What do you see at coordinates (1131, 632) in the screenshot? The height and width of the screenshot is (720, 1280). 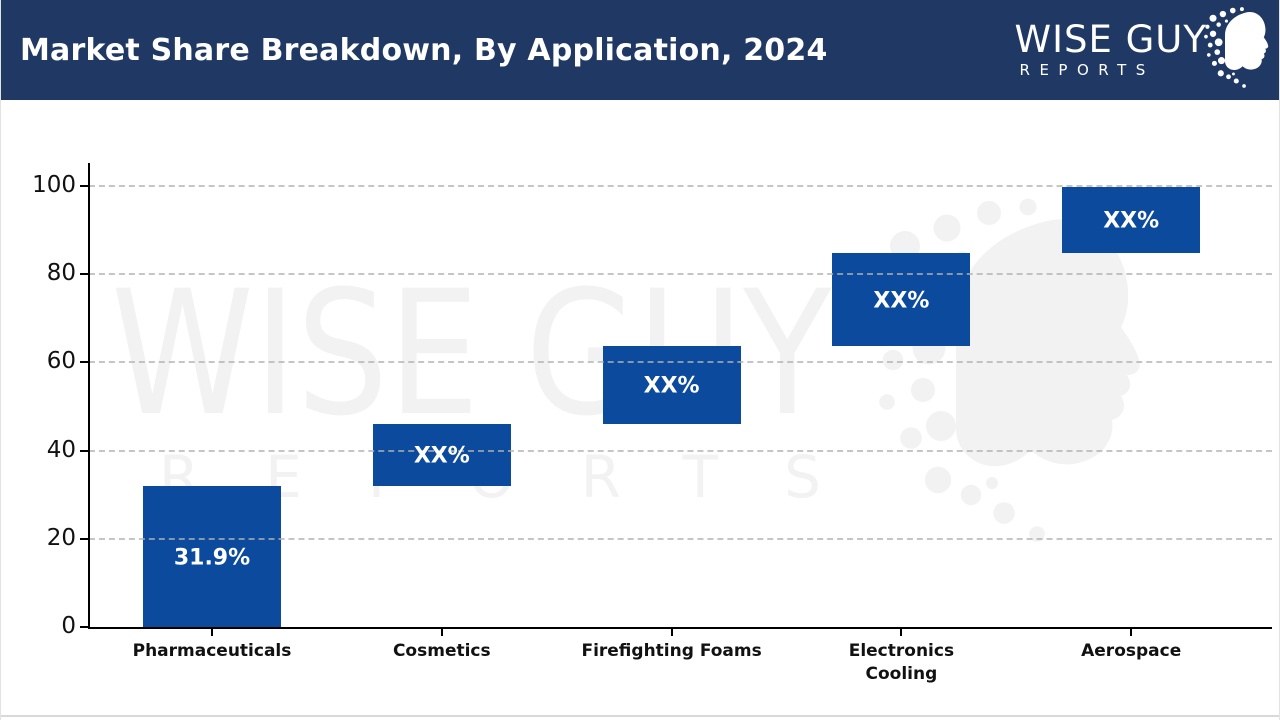 I see `x-tick-aerospace` at bounding box center [1131, 632].